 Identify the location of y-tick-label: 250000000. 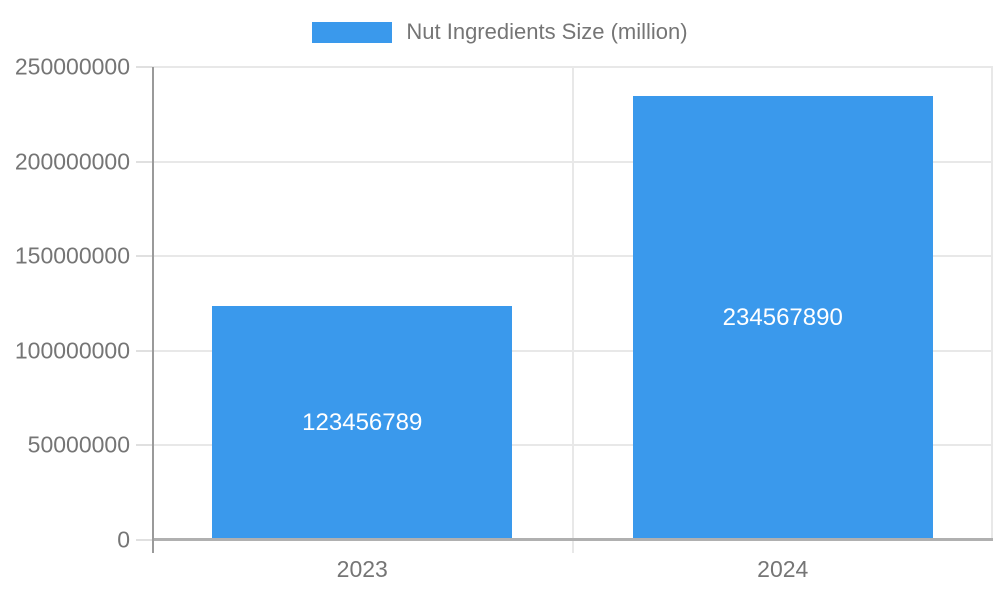
(72, 66).